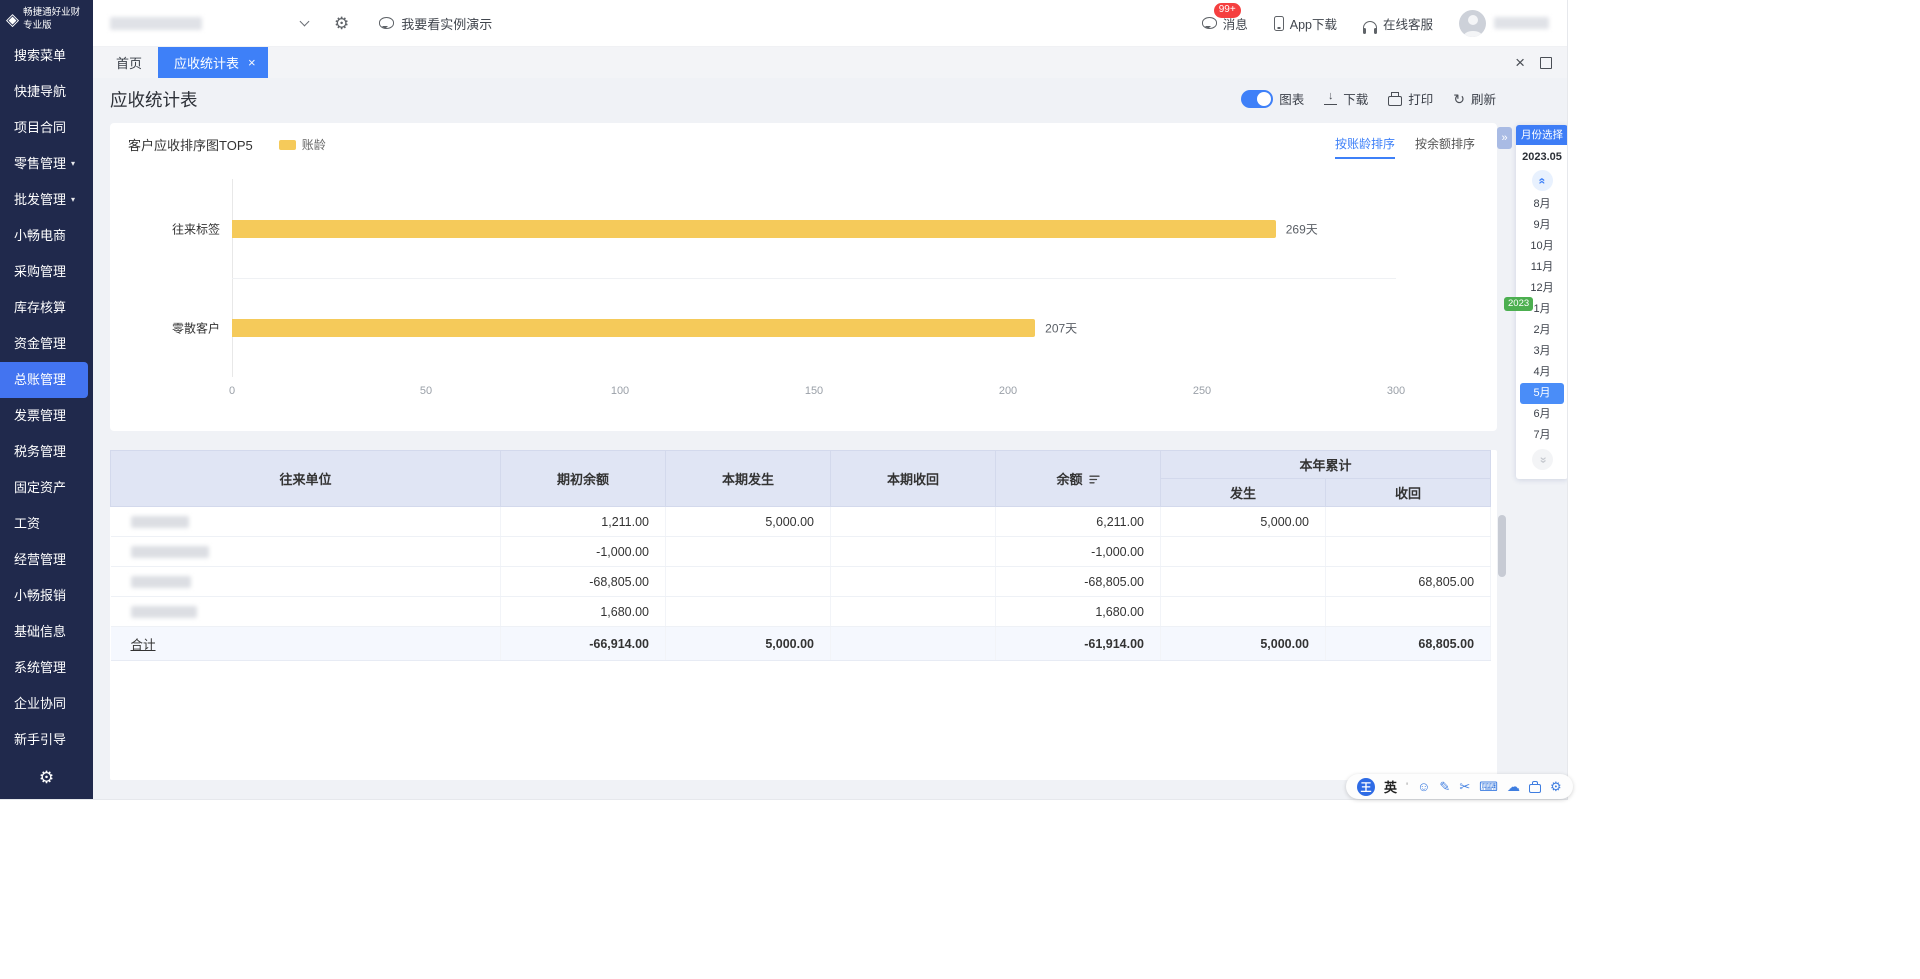 The height and width of the screenshot is (979, 1920). Describe the element at coordinates (1502, 546) in the screenshot. I see `scrollbar-thumb` at that location.